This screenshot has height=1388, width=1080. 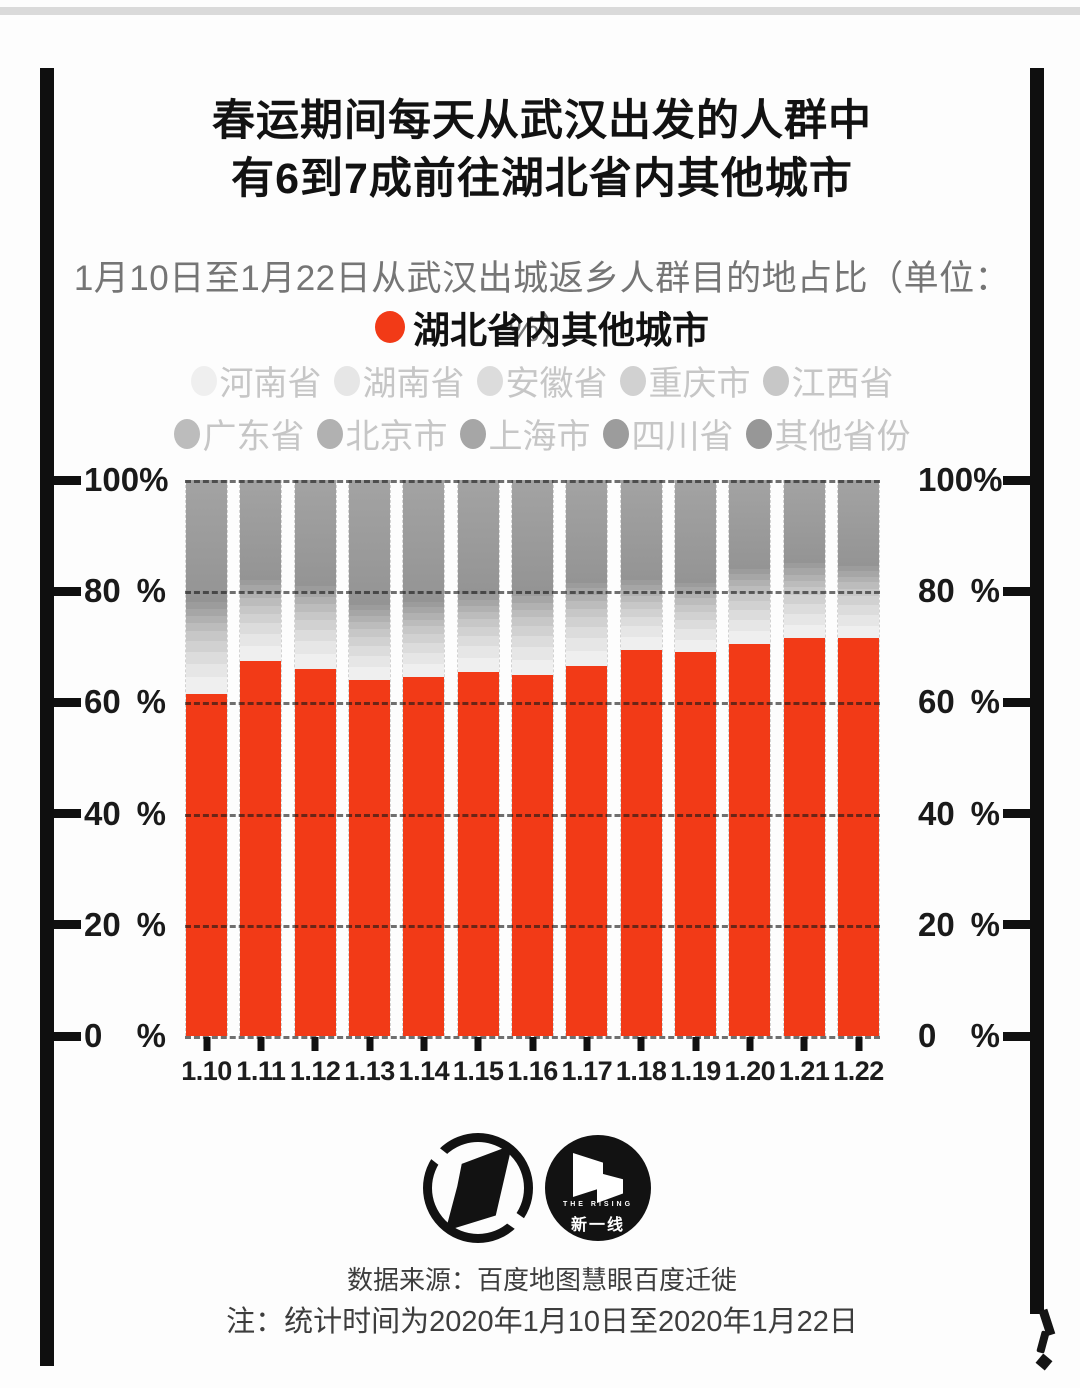 I want to click on x-tick-1.12, so click(x=315, y=1044).